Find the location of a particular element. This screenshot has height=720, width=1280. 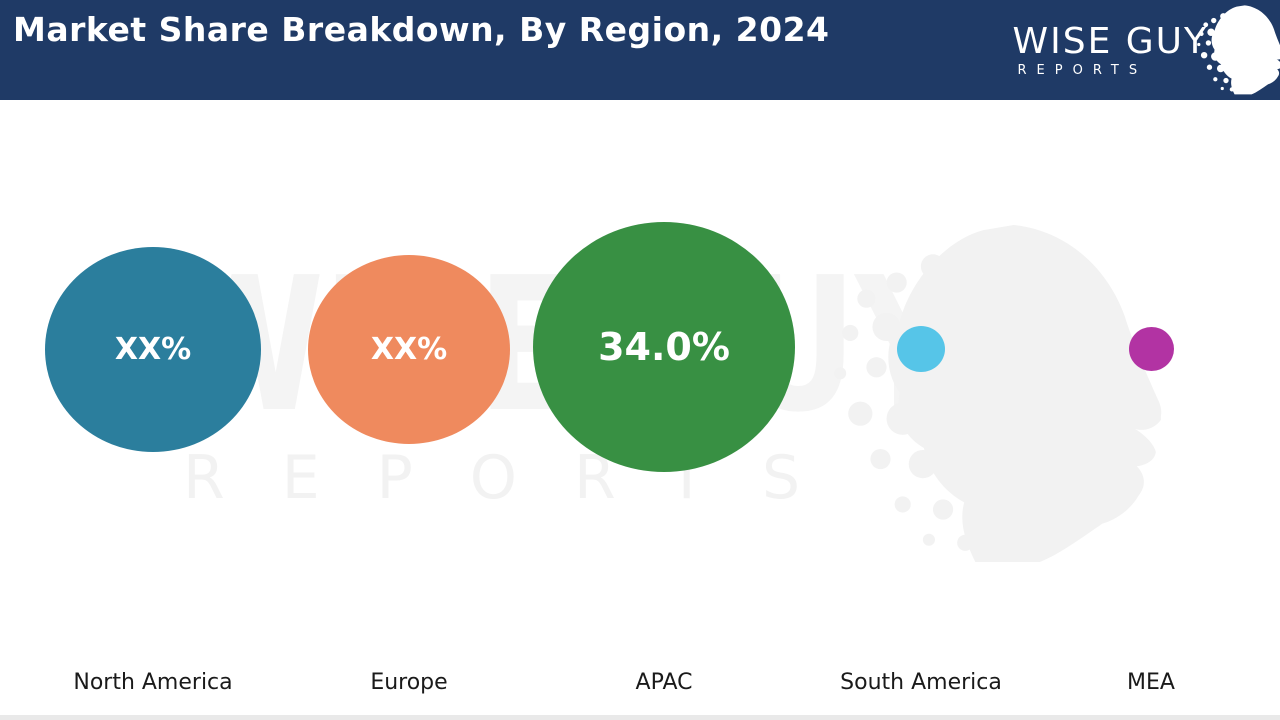

category-label-apac: APAC is located at coordinates (664, 682).